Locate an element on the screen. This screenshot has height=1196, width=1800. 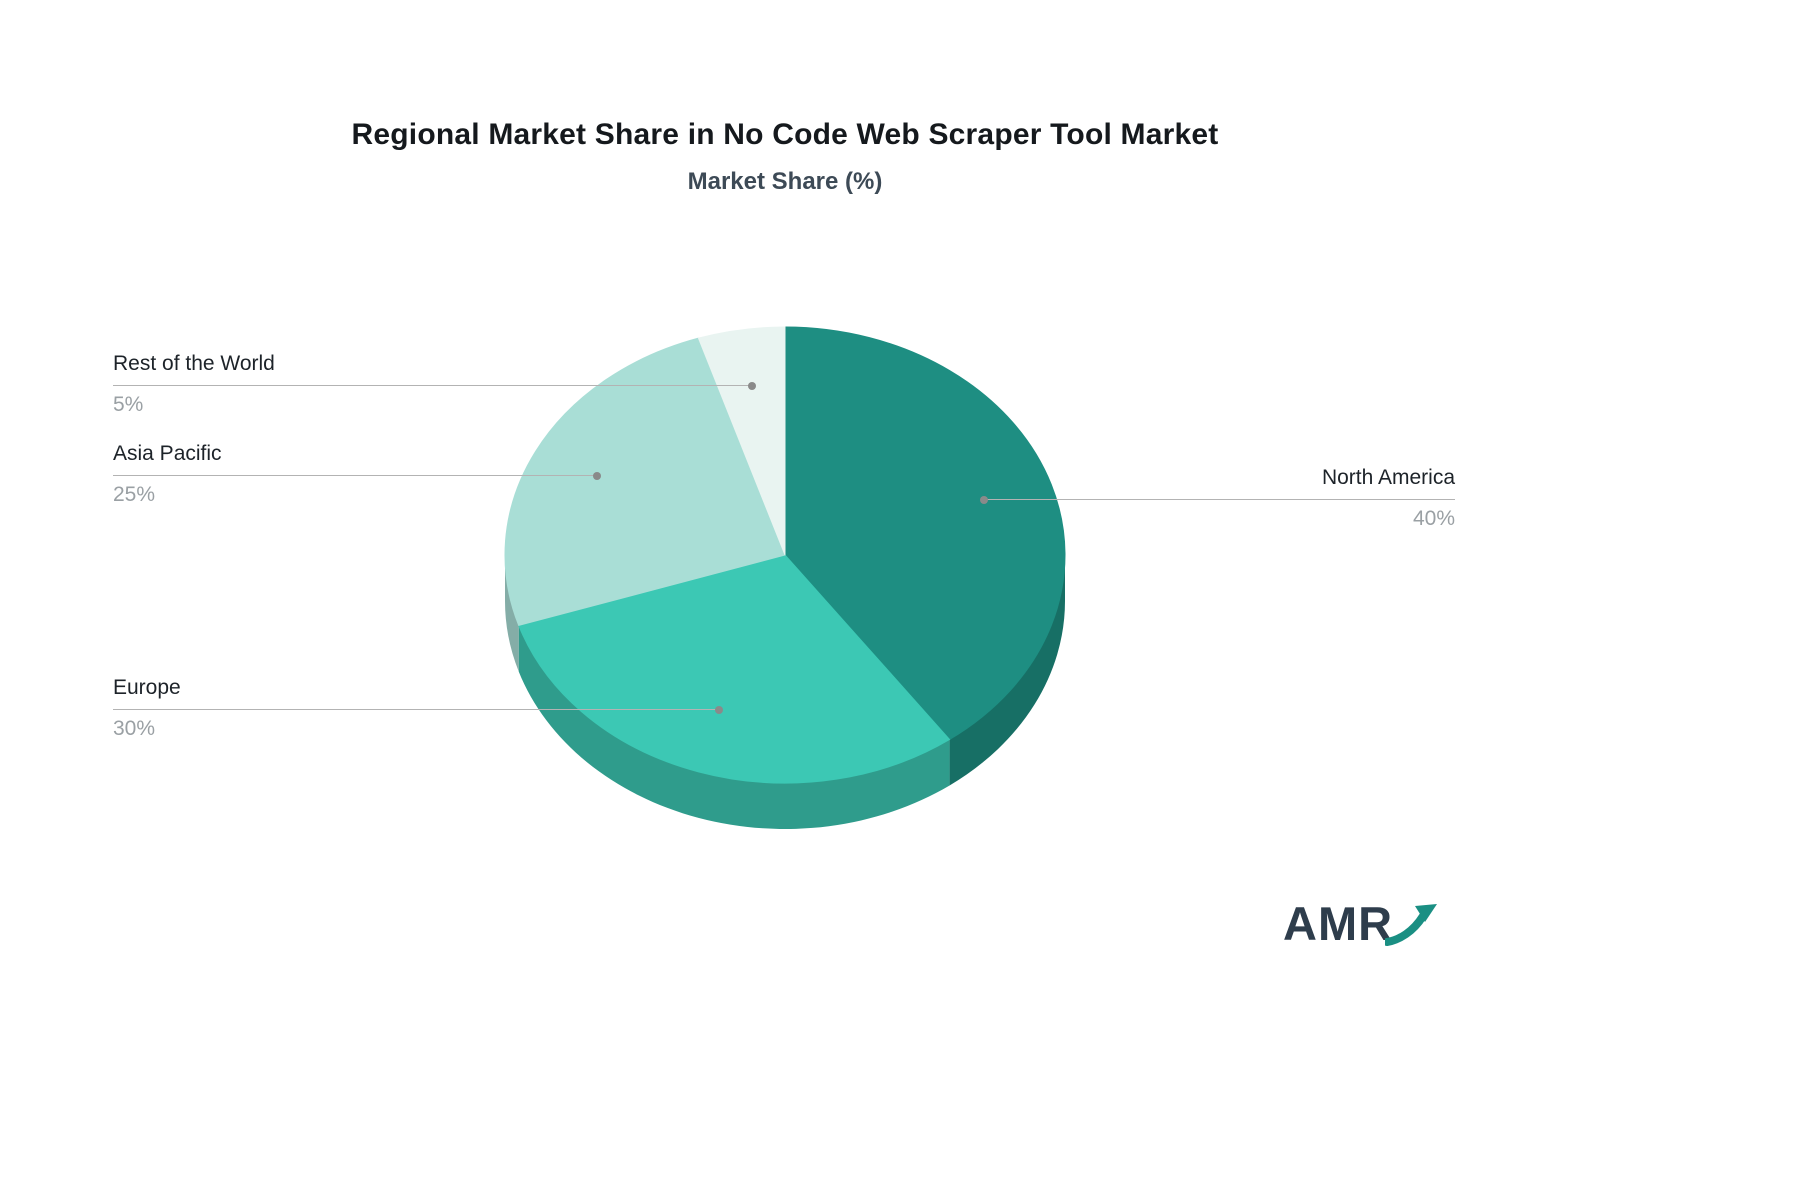
amr-logo: AMR is located at coordinates (1360, 923).